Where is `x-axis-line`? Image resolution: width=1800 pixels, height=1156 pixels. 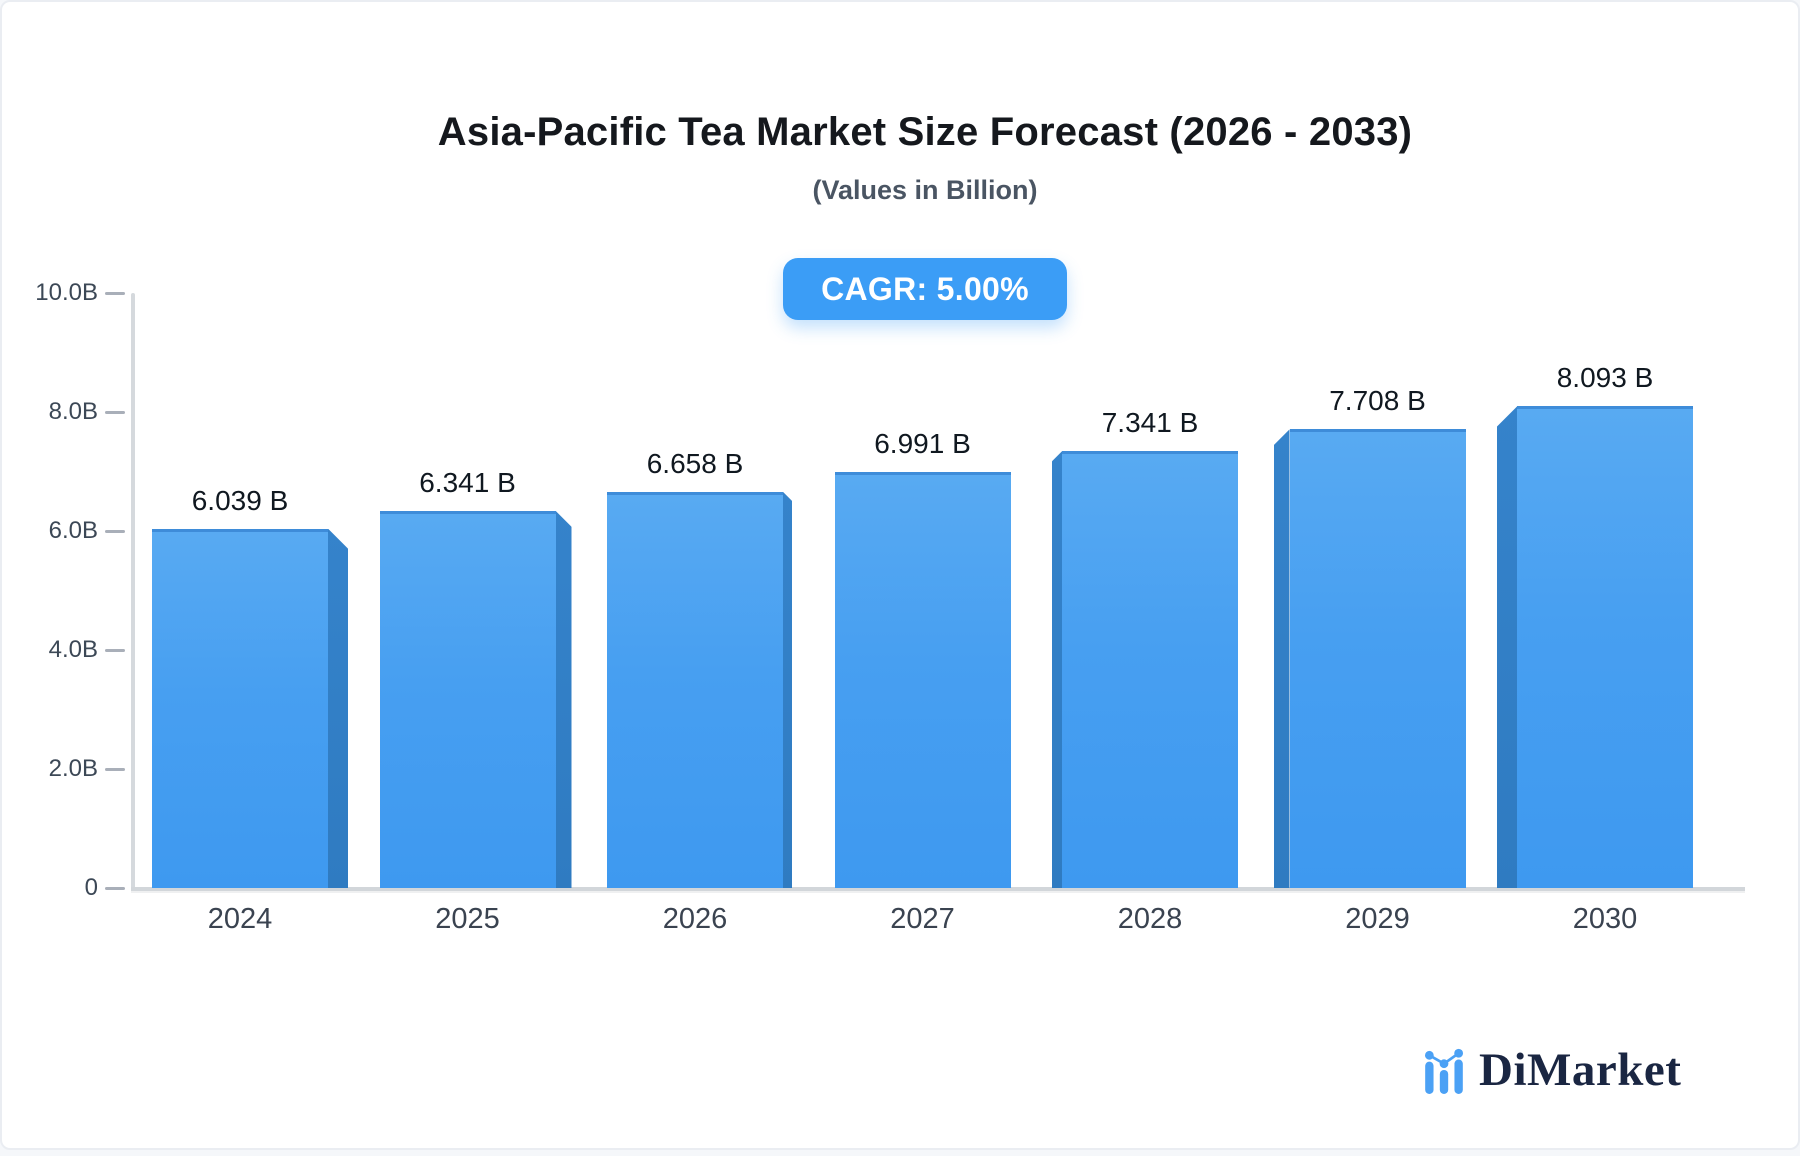
x-axis-line is located at coordinates (938, 889).